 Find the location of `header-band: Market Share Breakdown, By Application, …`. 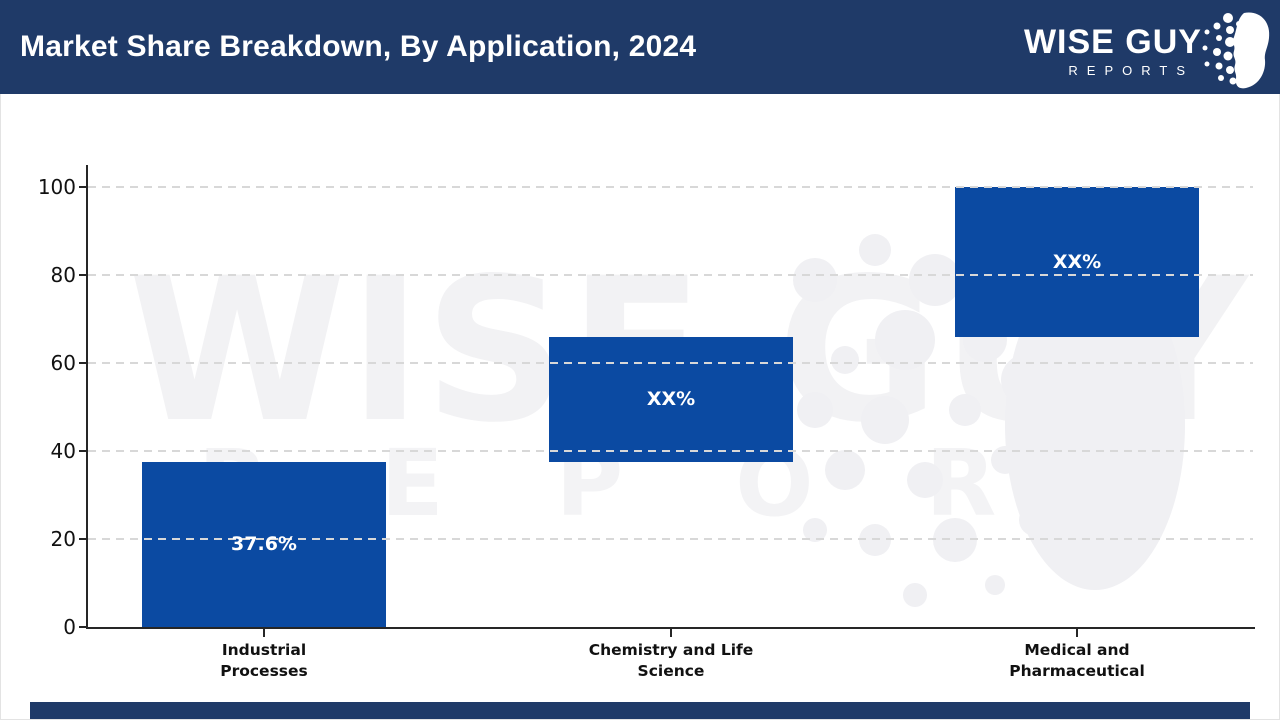

header-band: Market Share Breakdown, By Application, … is located at coordinates (640, 47).